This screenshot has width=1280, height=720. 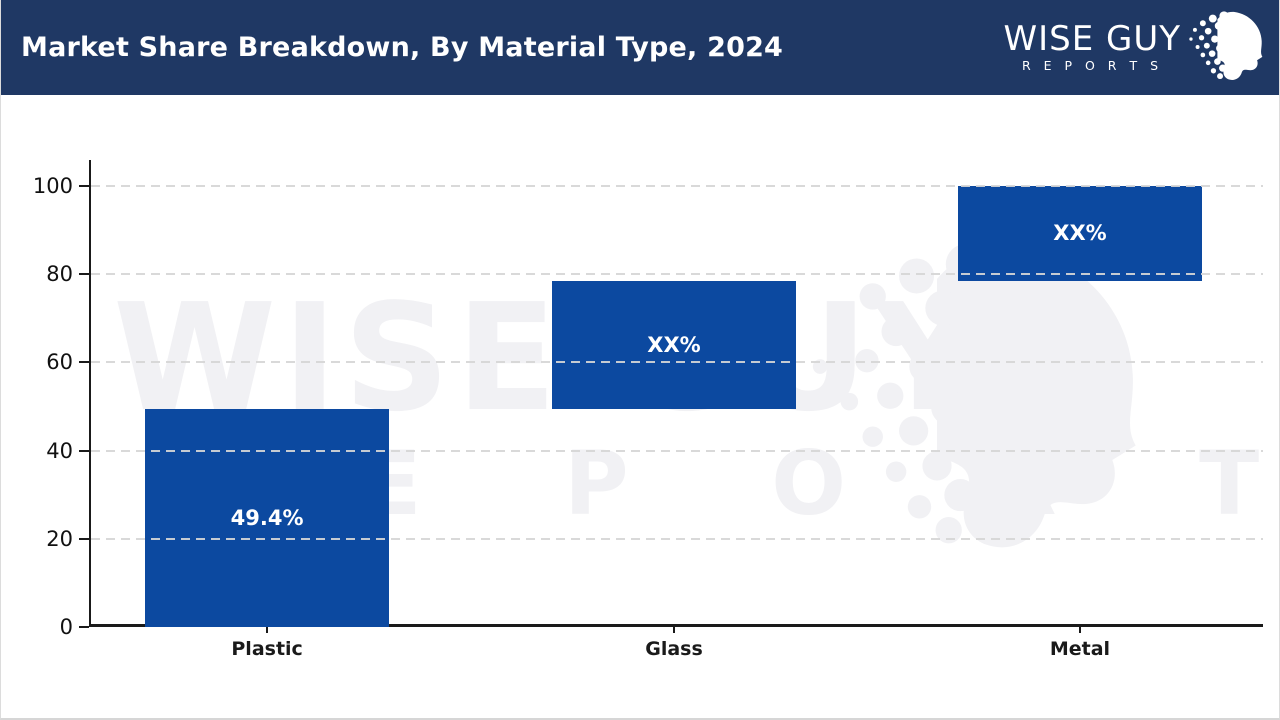 I want to click on y-tick-label-20: 20, so click(x=59, y=538).